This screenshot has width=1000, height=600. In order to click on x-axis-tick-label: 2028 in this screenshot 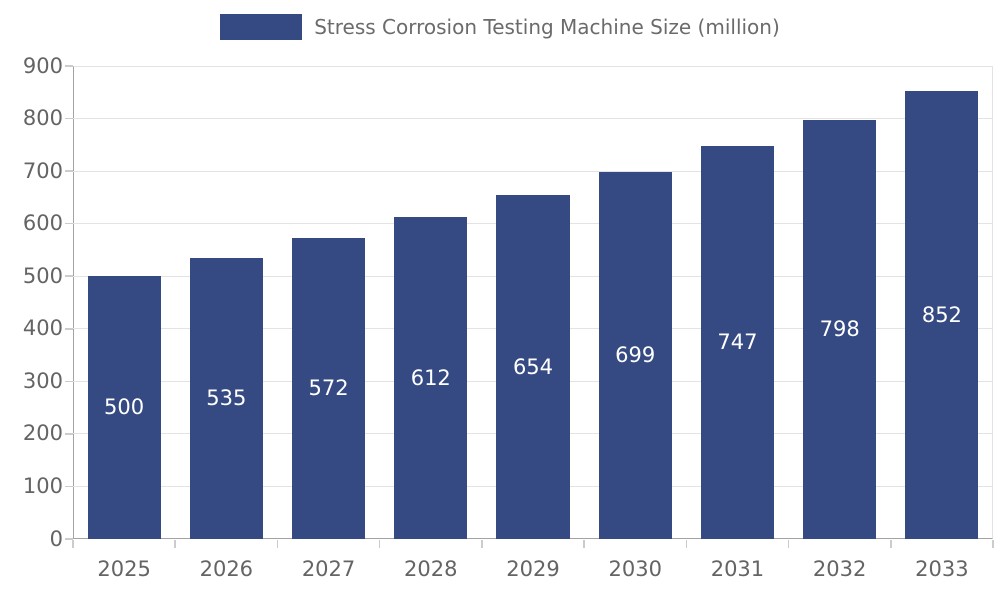, I will do `click(431, 569)`.